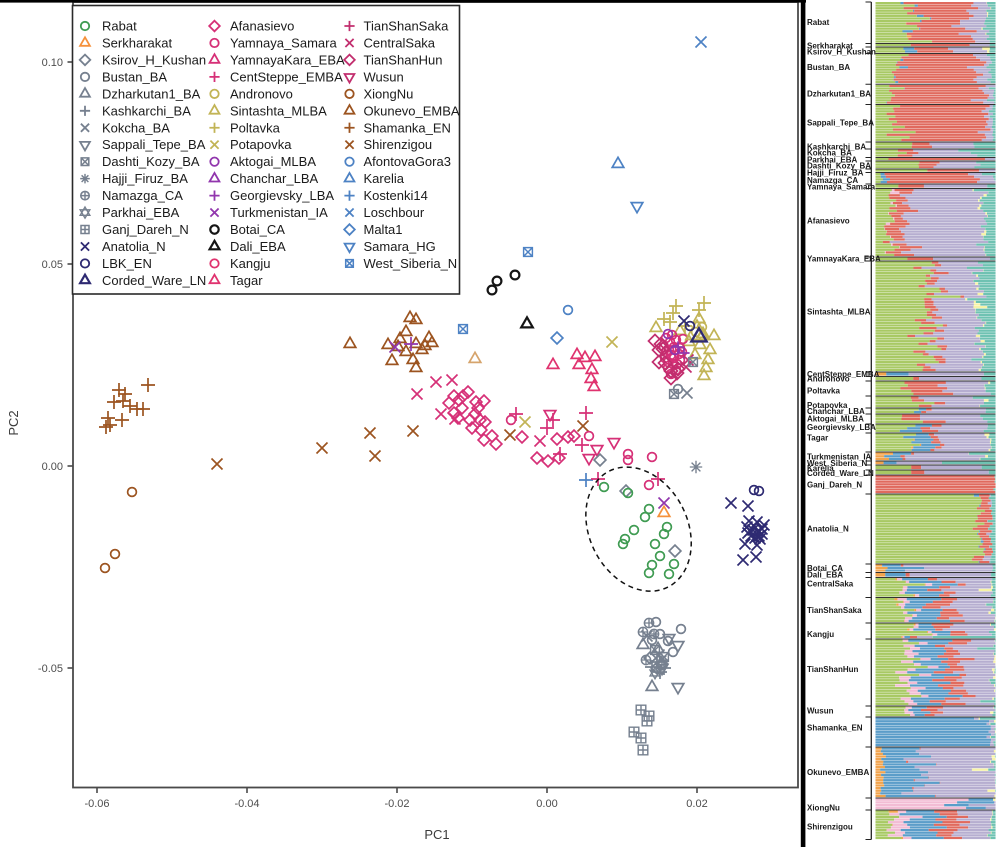 This screenshot has width=998, height=852. I want to click on svg-text: Malta1, so click(383, 229).